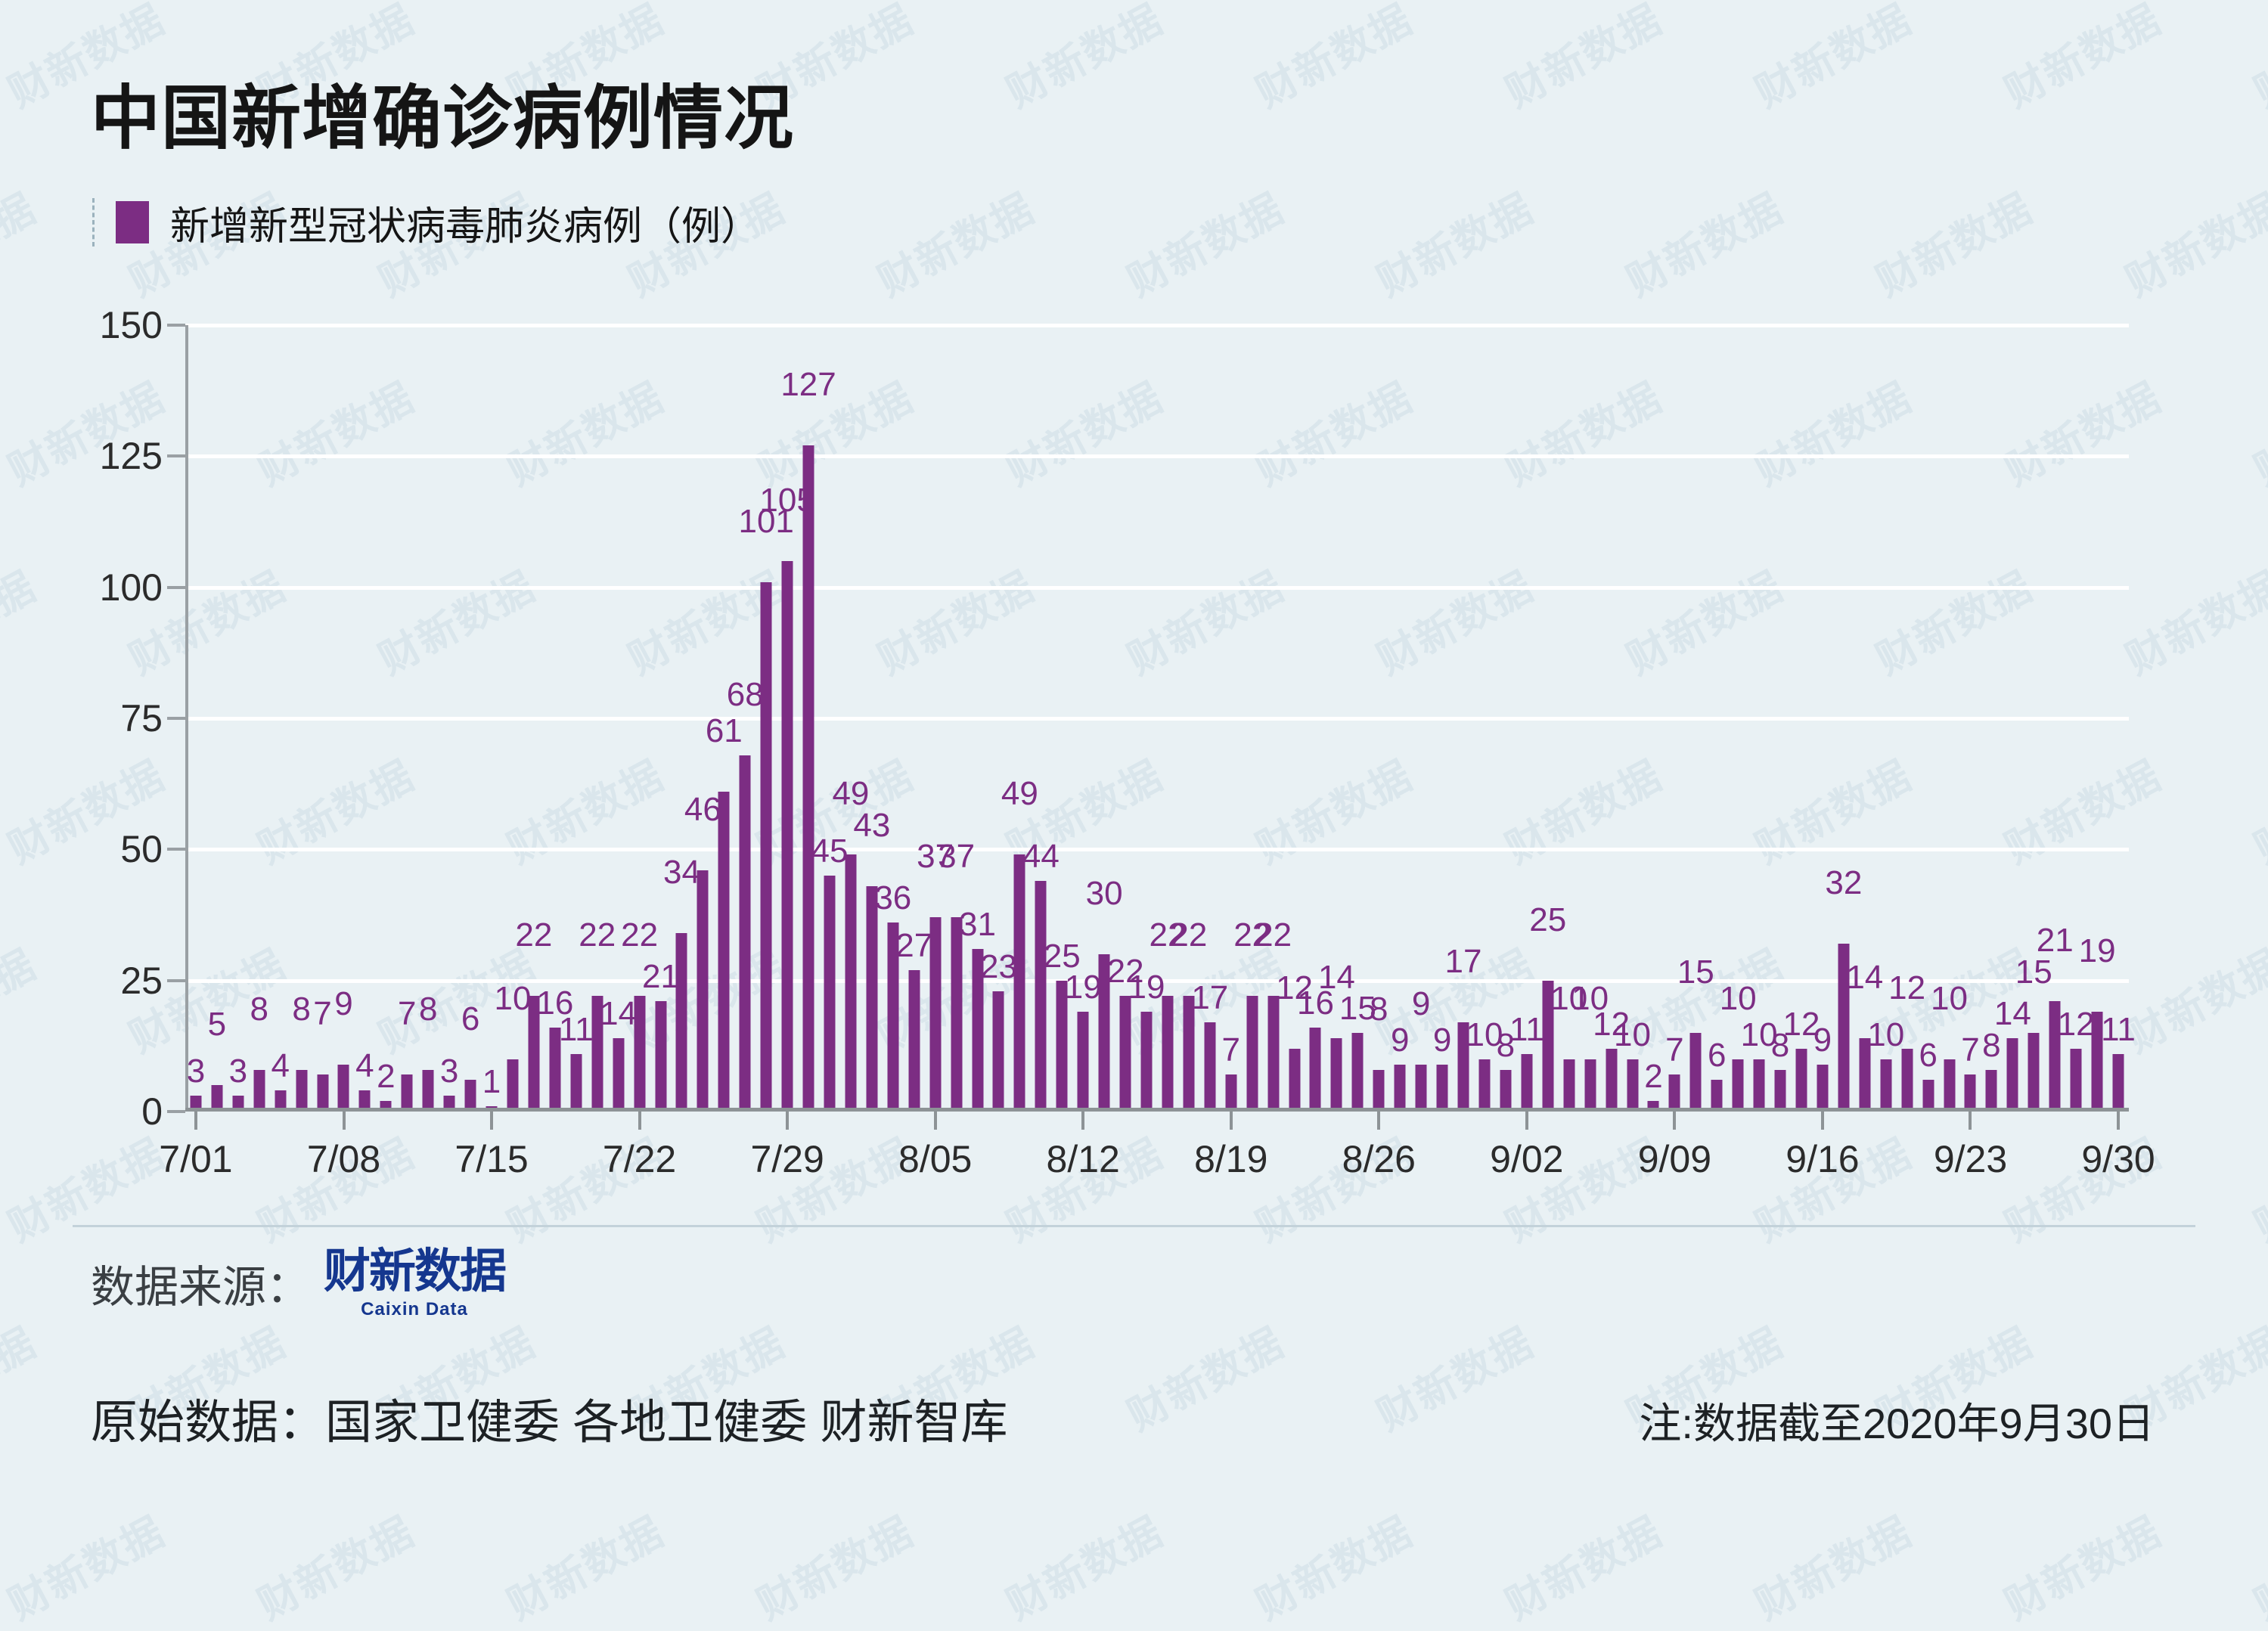  What do you see at coordinates (554, 718) in the screenshot?
I see `bar-slot: 16` at bounding box center [554, 718].